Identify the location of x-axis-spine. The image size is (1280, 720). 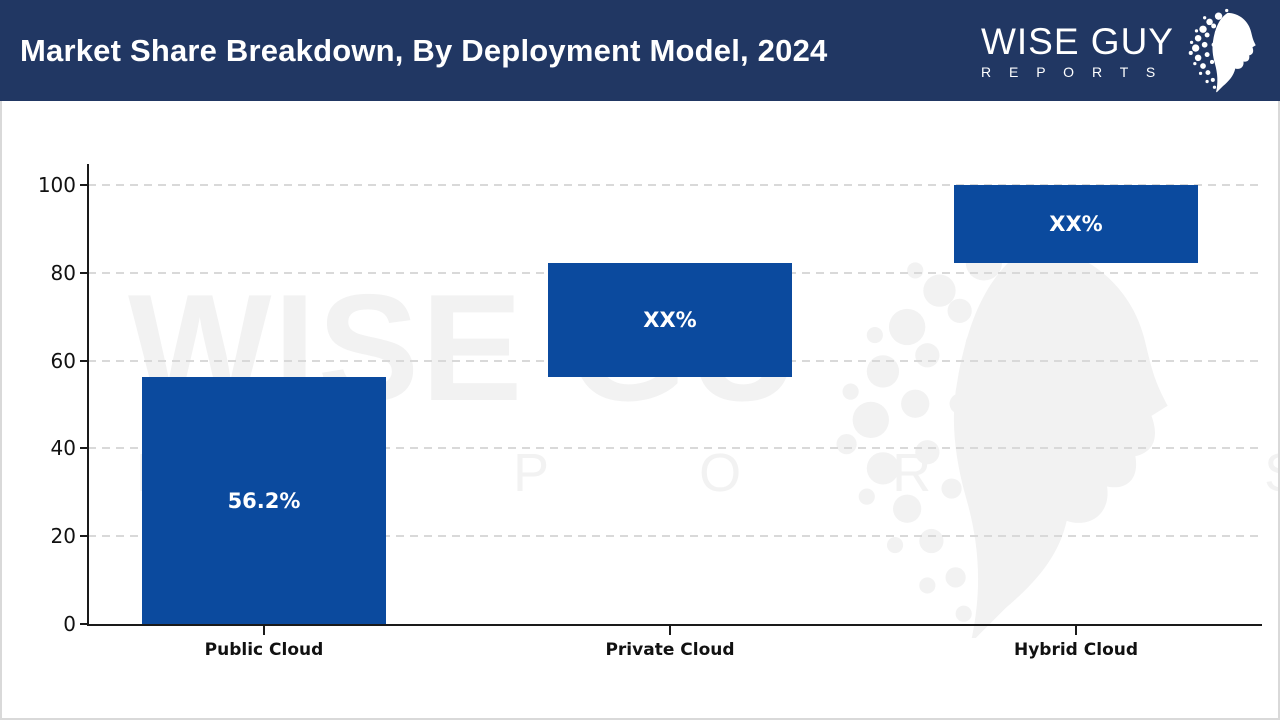
(674, 625).